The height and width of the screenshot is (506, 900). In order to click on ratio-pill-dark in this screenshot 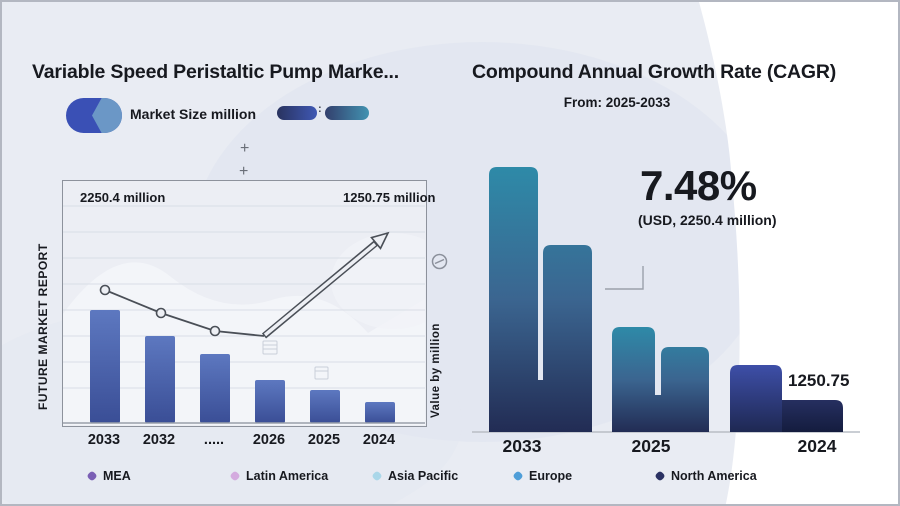, I will do `click(297, 113)`.